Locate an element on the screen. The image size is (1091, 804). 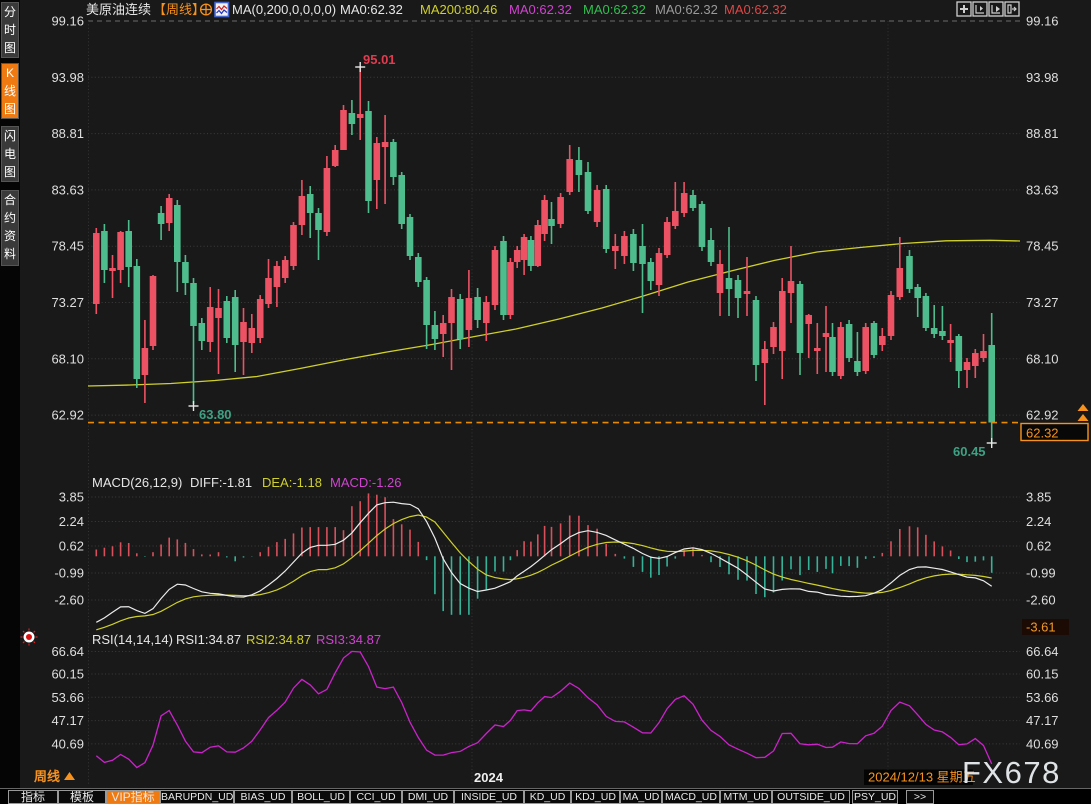
svg-text: 95.01 is located at coordinates (379, 59).